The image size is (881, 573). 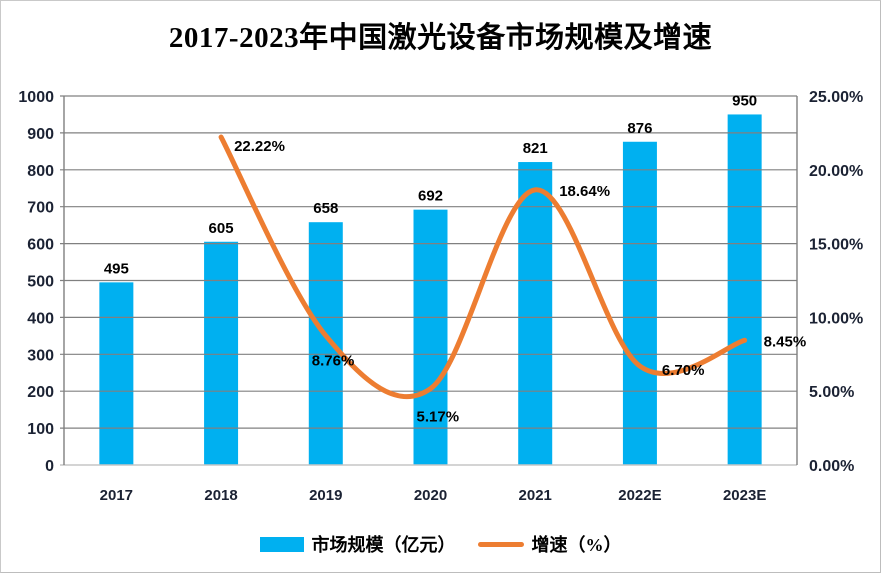 What do you see at coordinates (836, 245) in the screenshot?
I see `right-axis-tick-label: 15.00%` at bounding box center [836, 245].